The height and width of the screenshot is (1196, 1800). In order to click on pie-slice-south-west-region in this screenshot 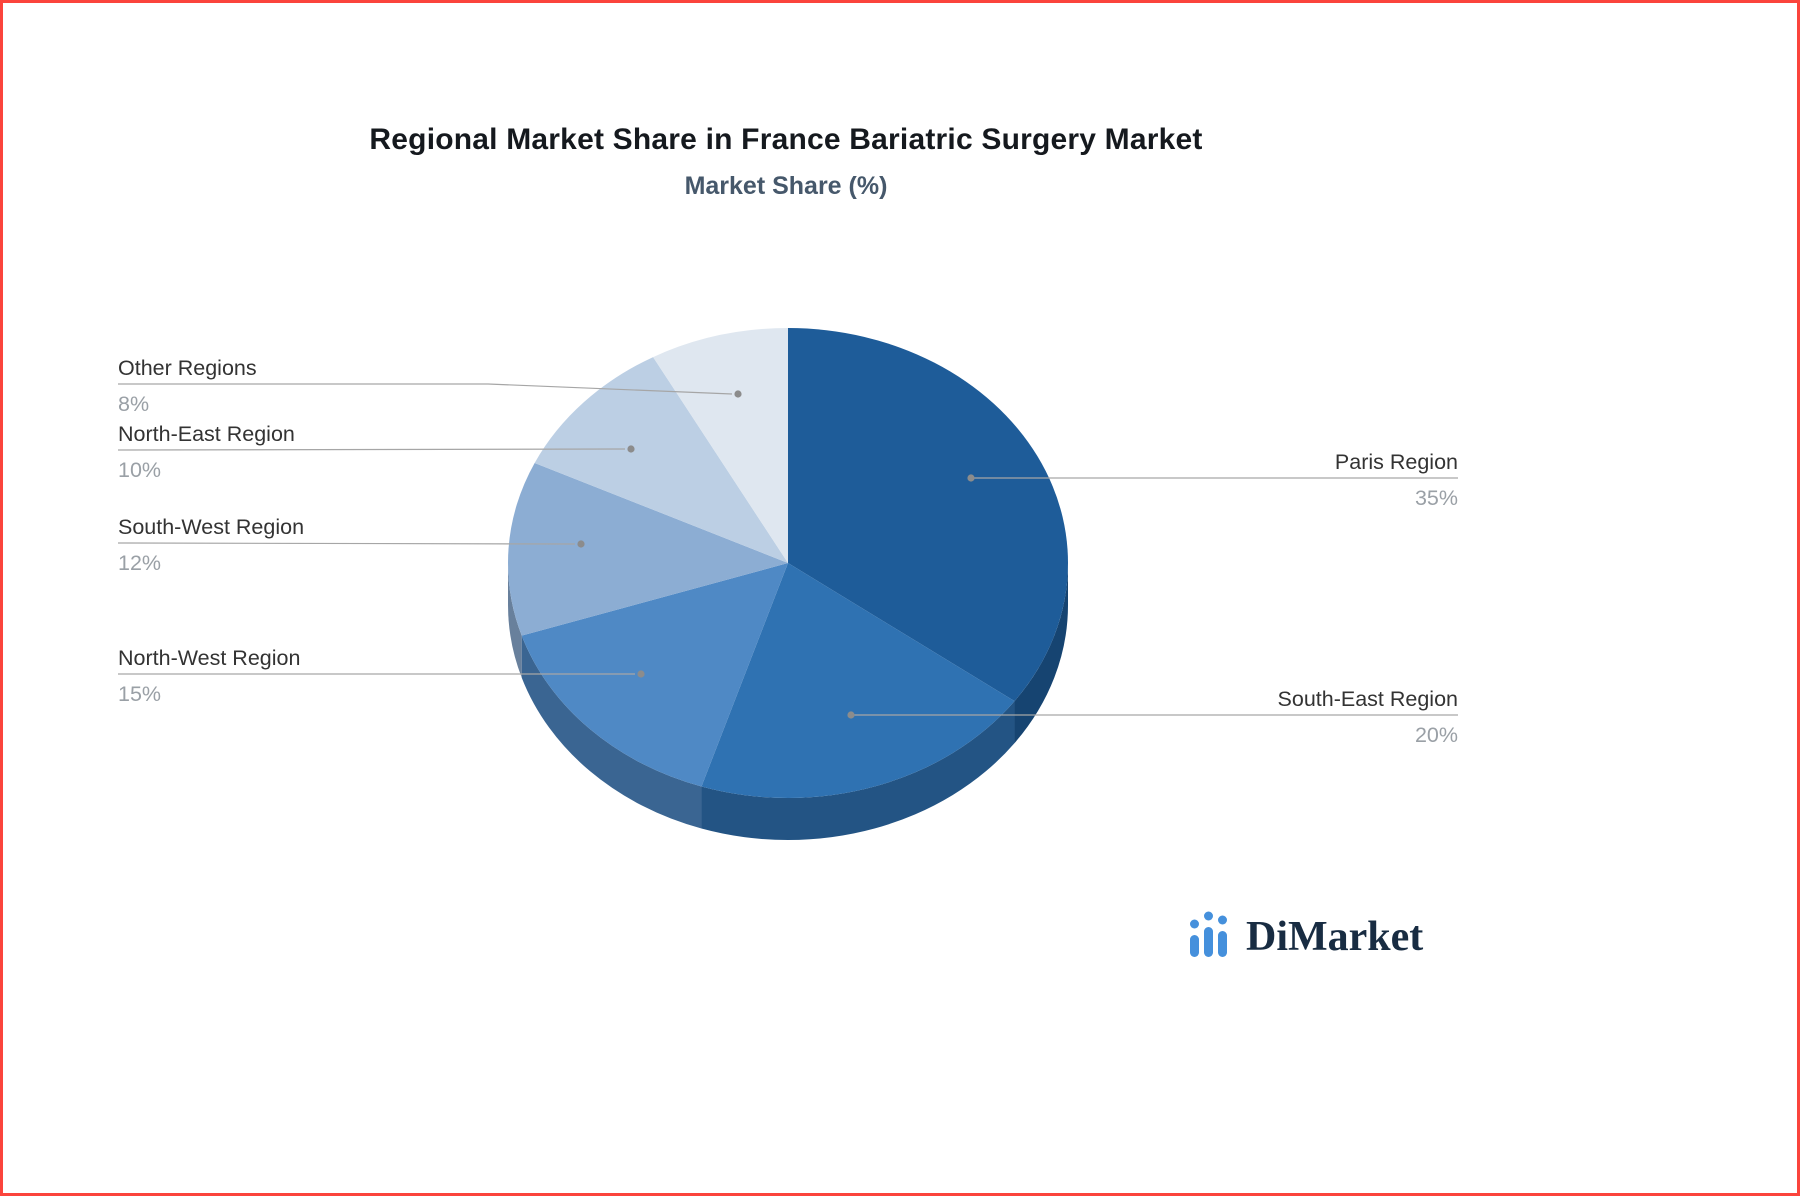, I will do `click(648, 549)`.